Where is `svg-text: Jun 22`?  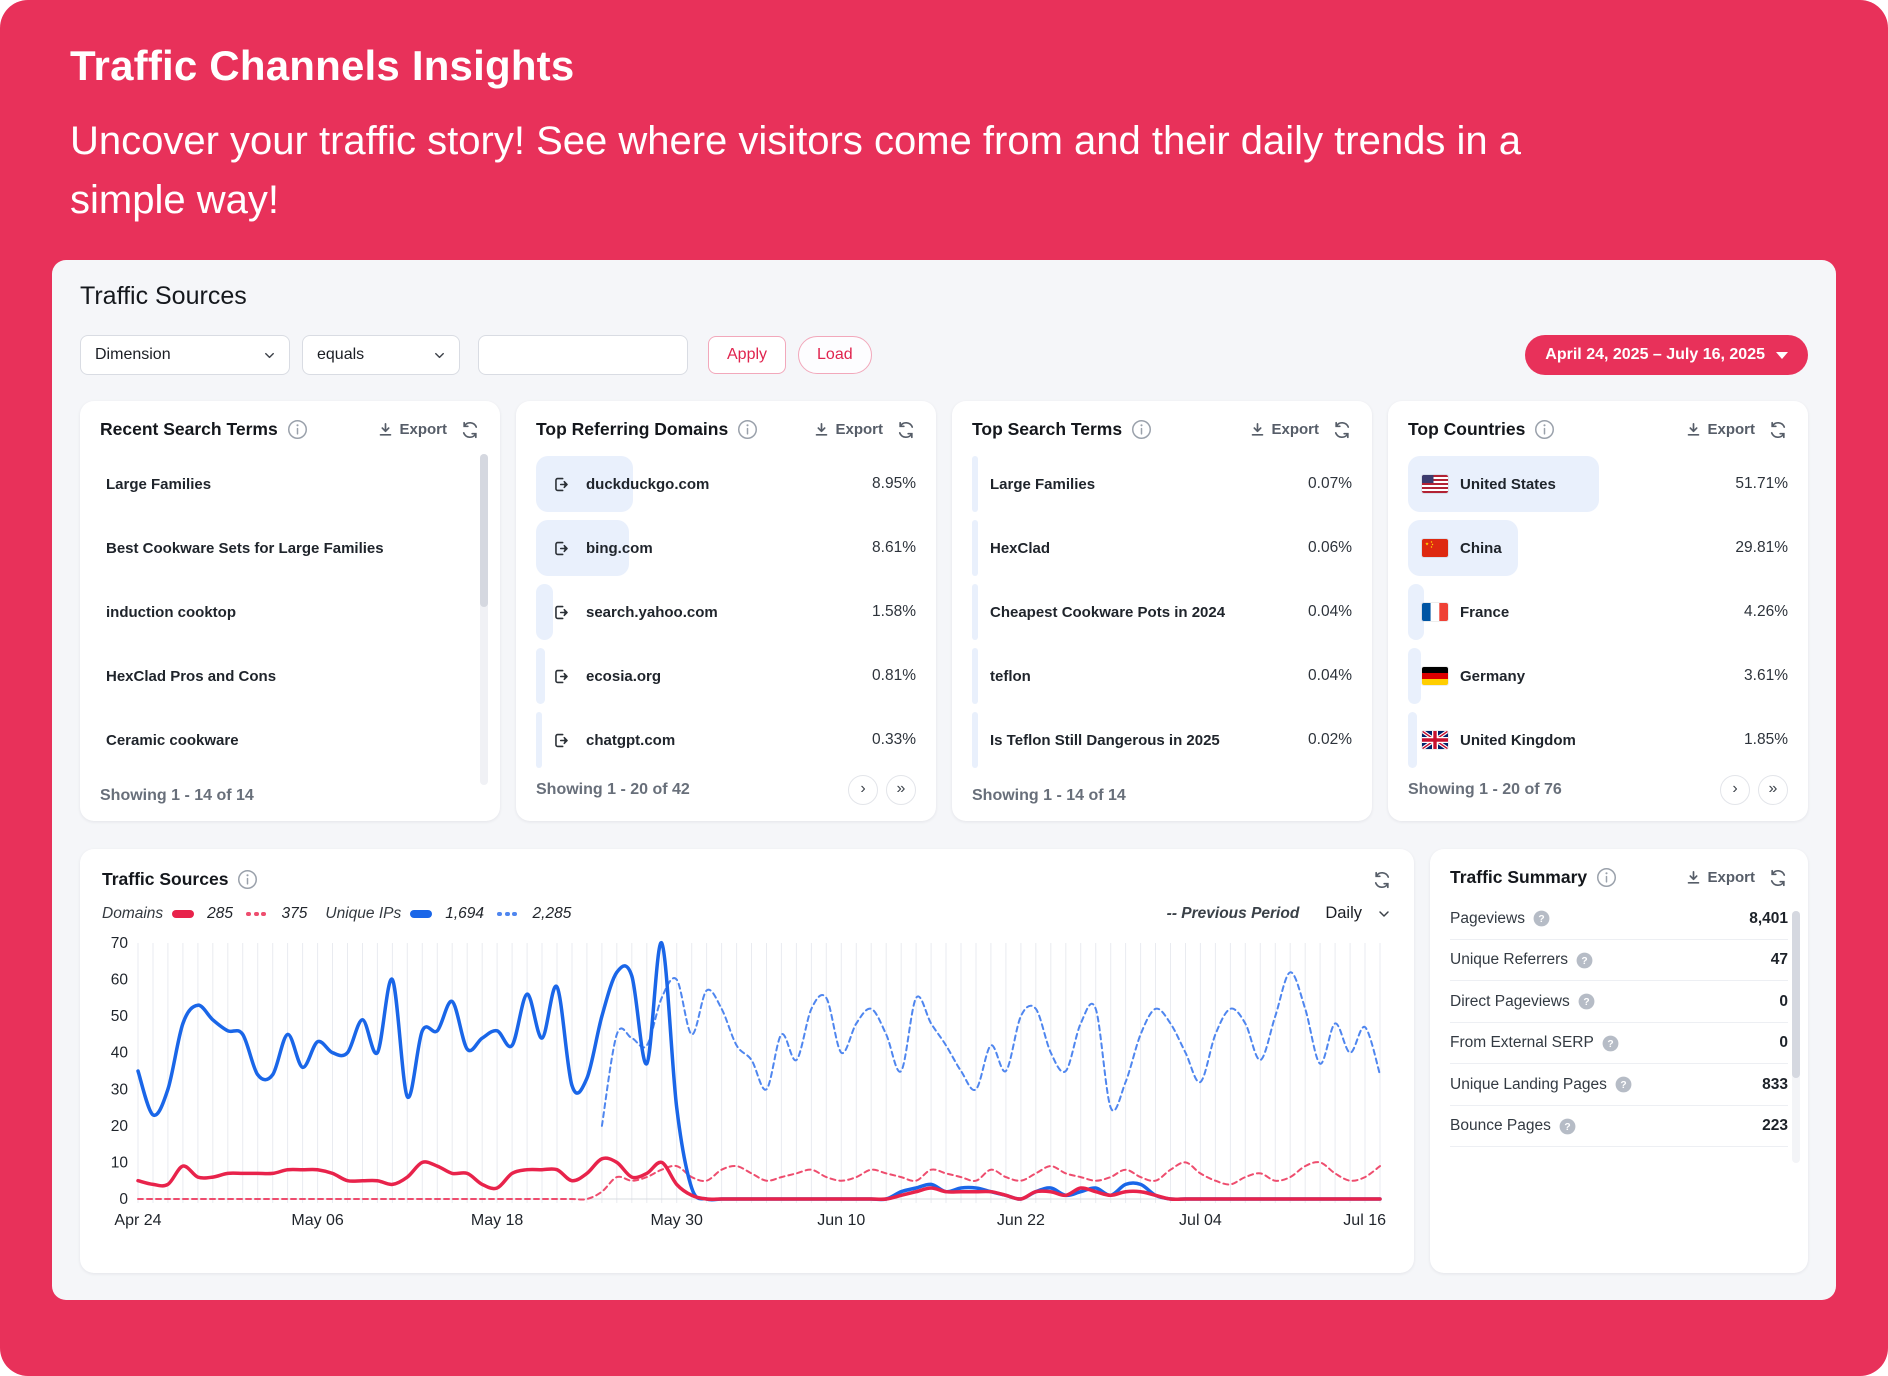 svg-text: Jun 22 is located at coordinates (1021, 1220).